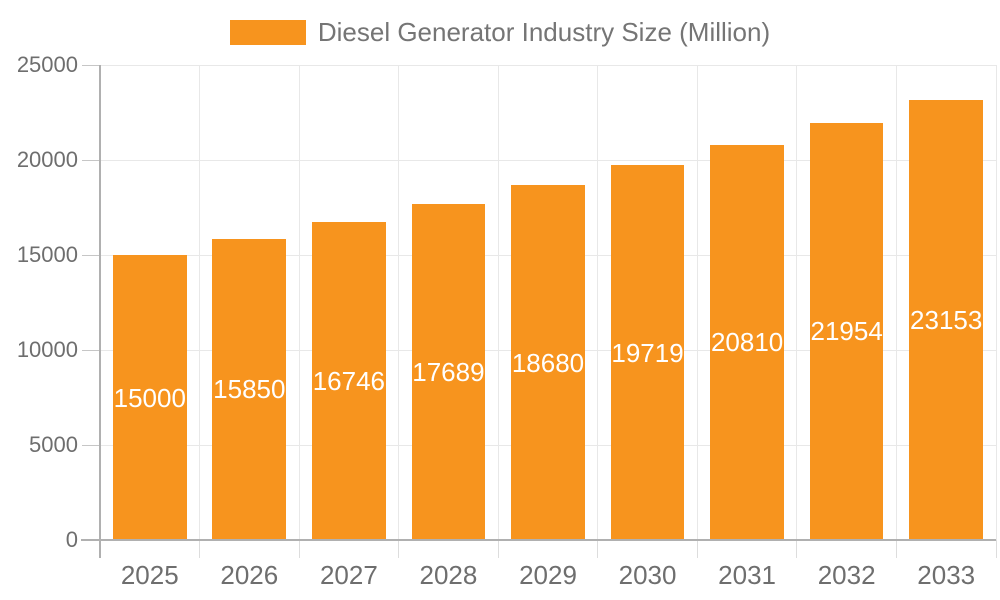 Image resolution: width=1000 pixels, height=600 pixels. What do you see at coordinates (647, 575) in the screenshot?
I see `x-axis-label: 2030` at bounding box center [647, 575].